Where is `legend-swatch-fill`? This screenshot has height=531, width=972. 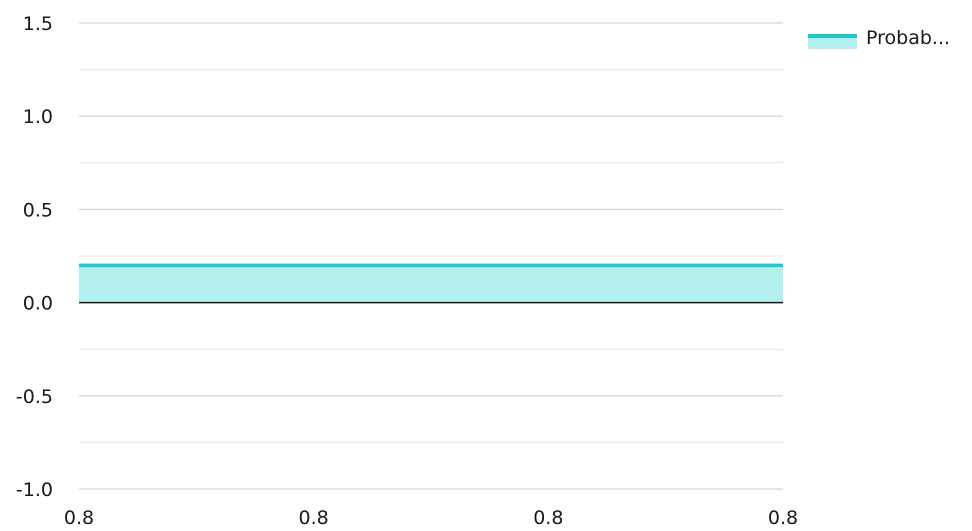
legend-swatch-fill is located at coordinates (832, 43).